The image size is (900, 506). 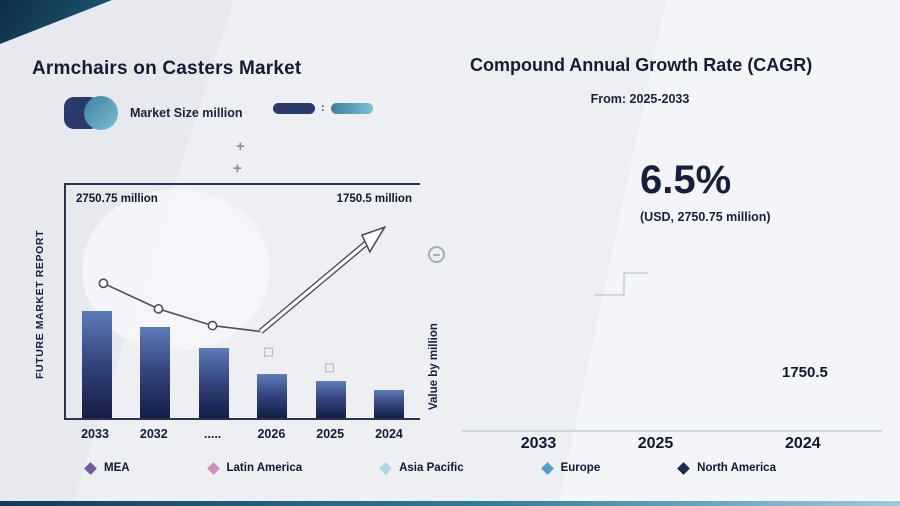 I want to click on page-title: Armchairs on Casters Market, so click(x=167, y=68).